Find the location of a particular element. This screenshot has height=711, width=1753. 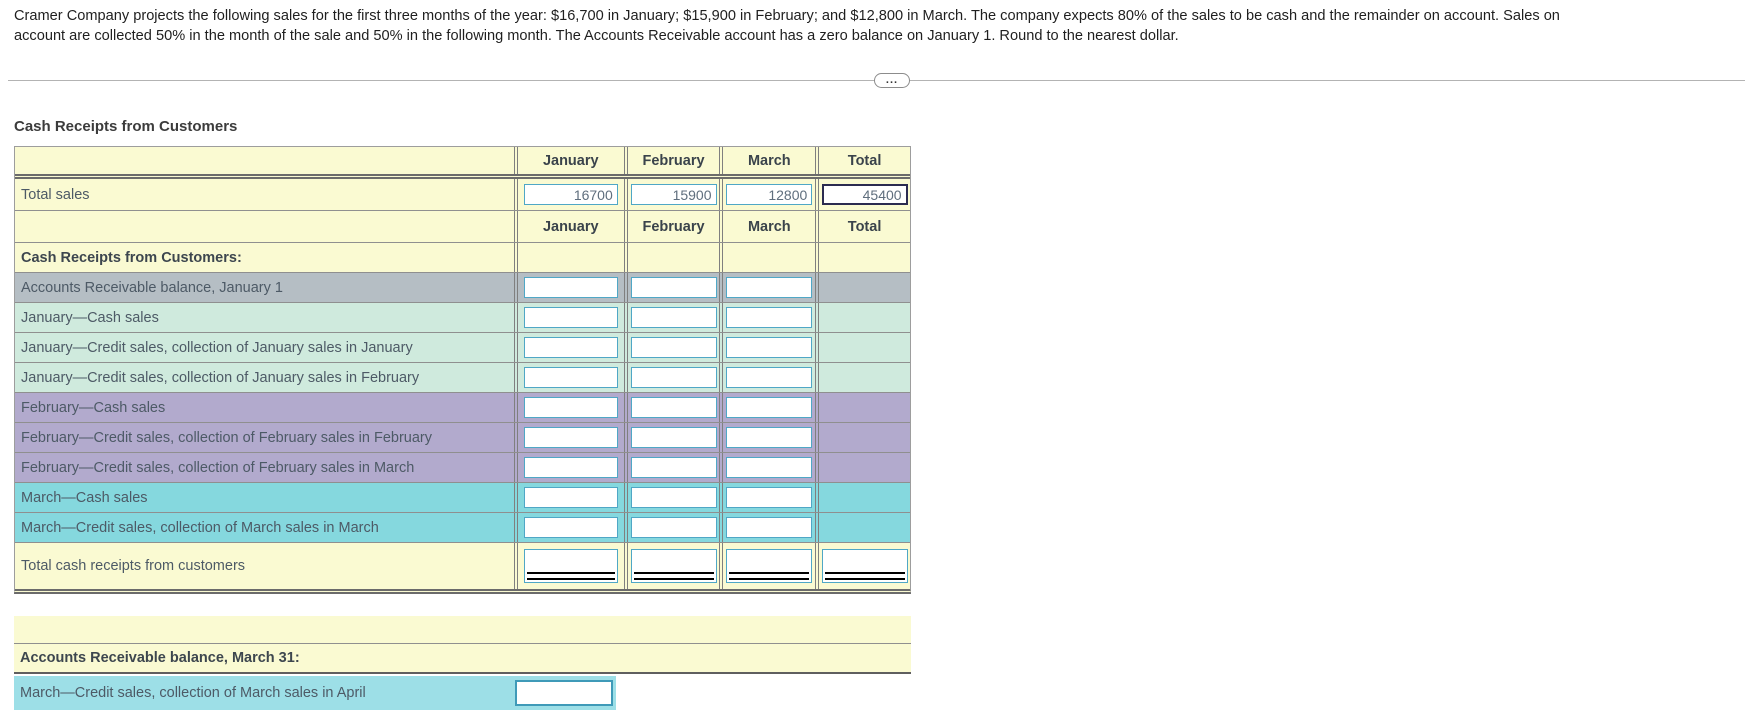

header-row-2: January February March Total is located at coordinates (462, 227).